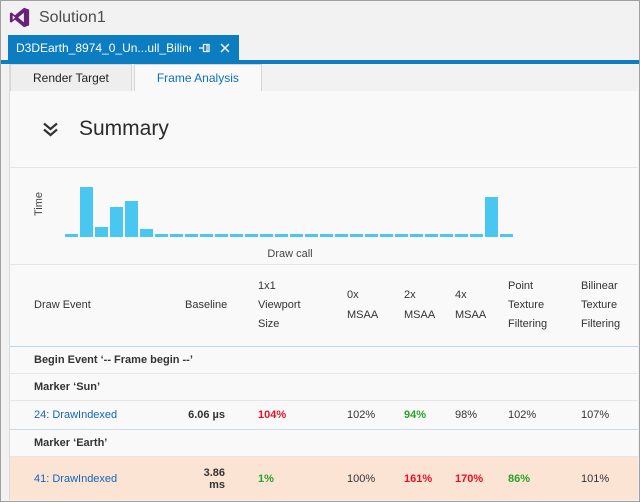 The height and width of the screenshot is (502, 640). Describe the element at coordinates (324, 387) in the screenshot. I see `section-row: Marker ‘Sun’` at that location.